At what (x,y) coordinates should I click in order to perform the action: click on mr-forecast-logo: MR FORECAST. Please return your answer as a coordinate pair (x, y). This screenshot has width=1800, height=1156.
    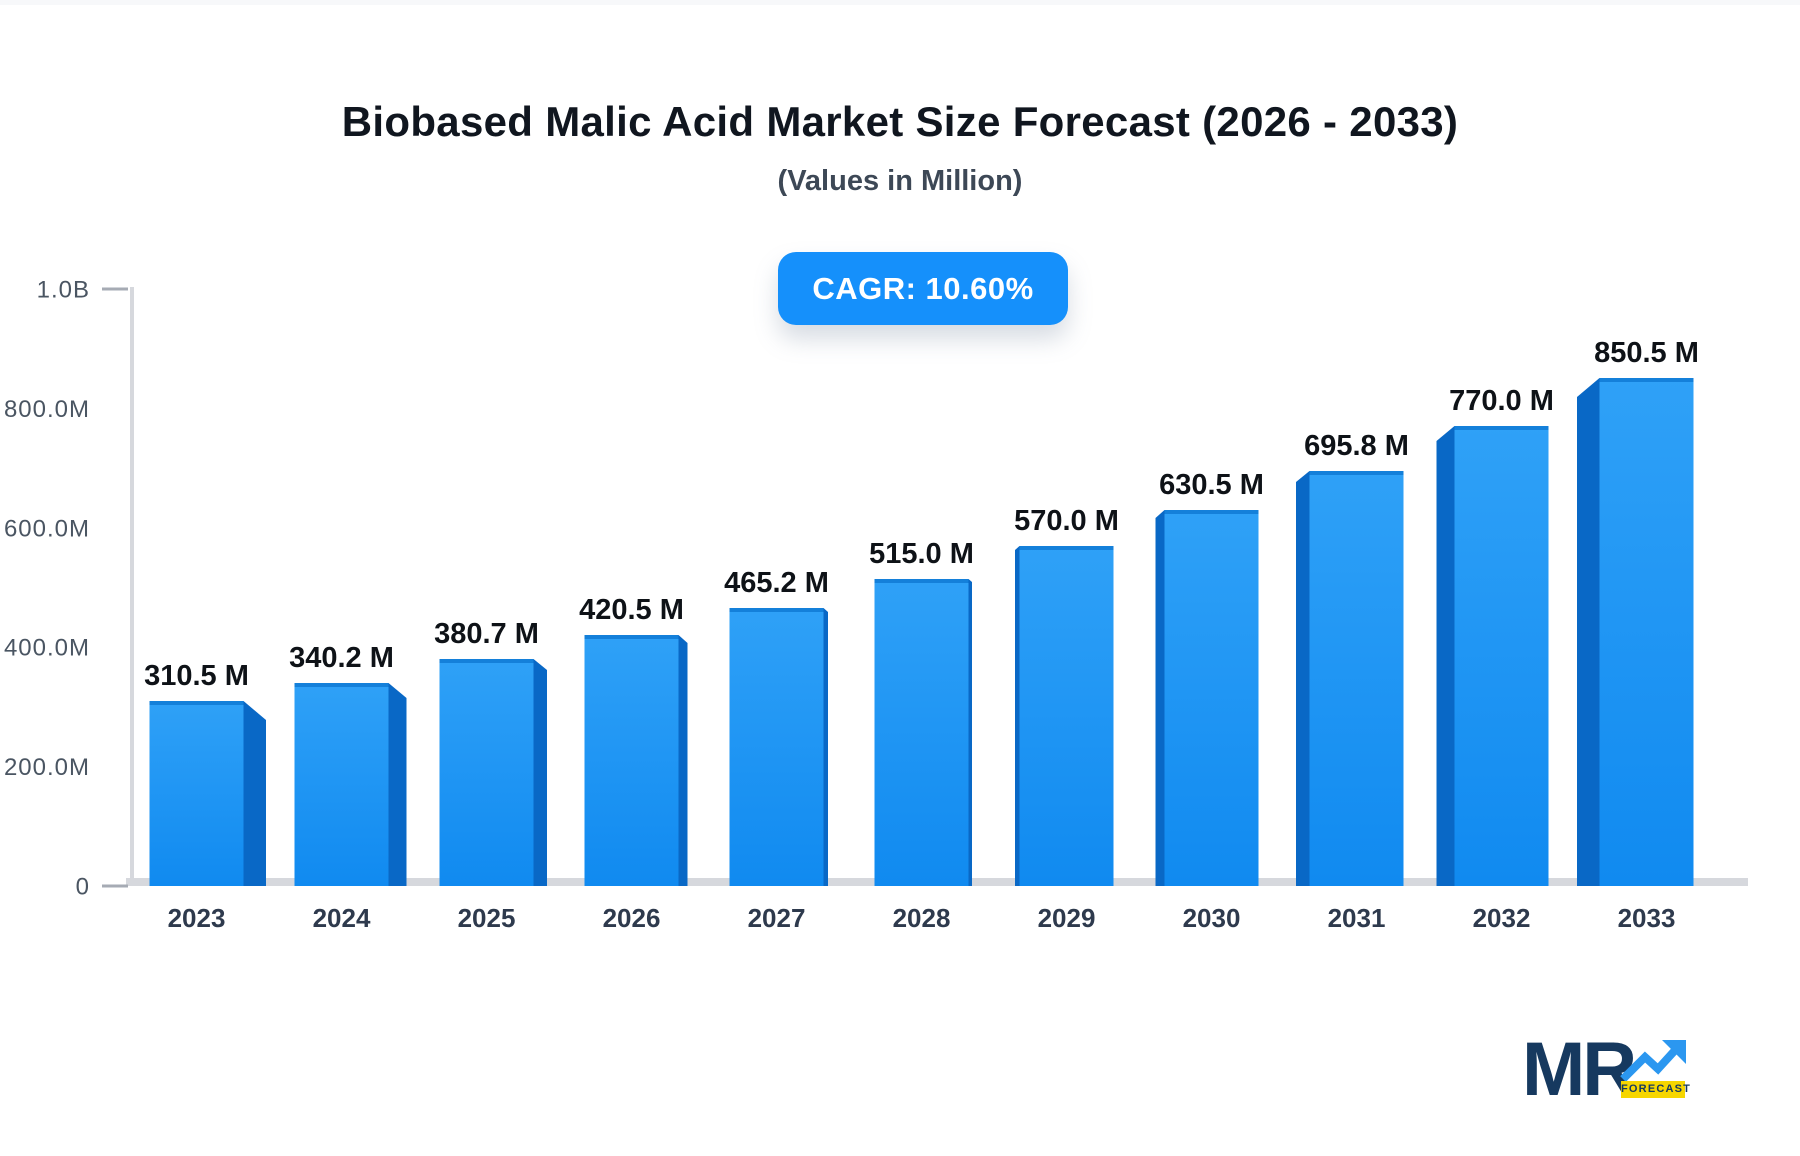
    Looking at the image, I should click on (1609, 1070).